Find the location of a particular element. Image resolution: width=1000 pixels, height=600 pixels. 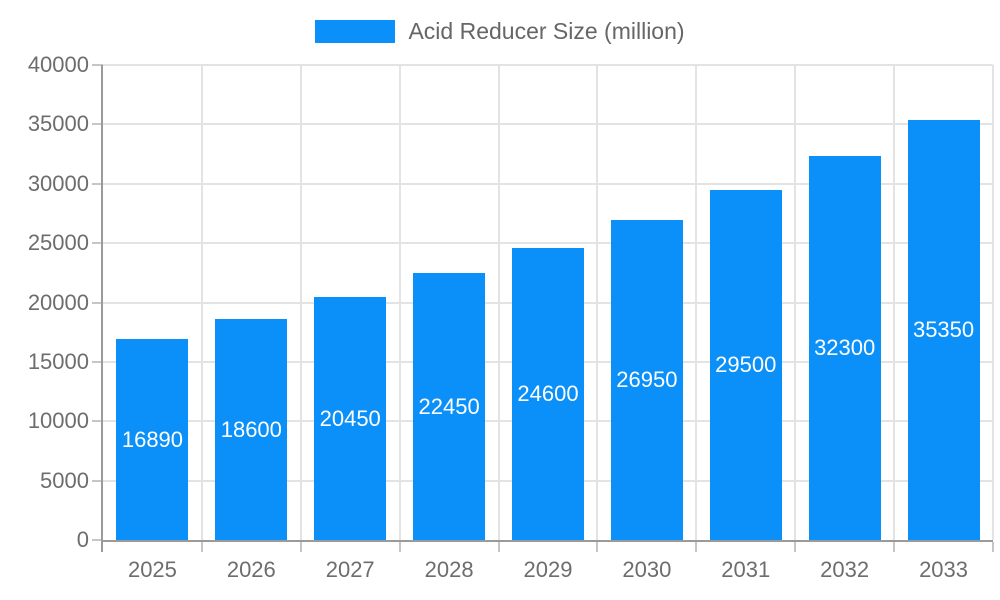

bar-value-label: 24600 is located at coordinates (548, 393).